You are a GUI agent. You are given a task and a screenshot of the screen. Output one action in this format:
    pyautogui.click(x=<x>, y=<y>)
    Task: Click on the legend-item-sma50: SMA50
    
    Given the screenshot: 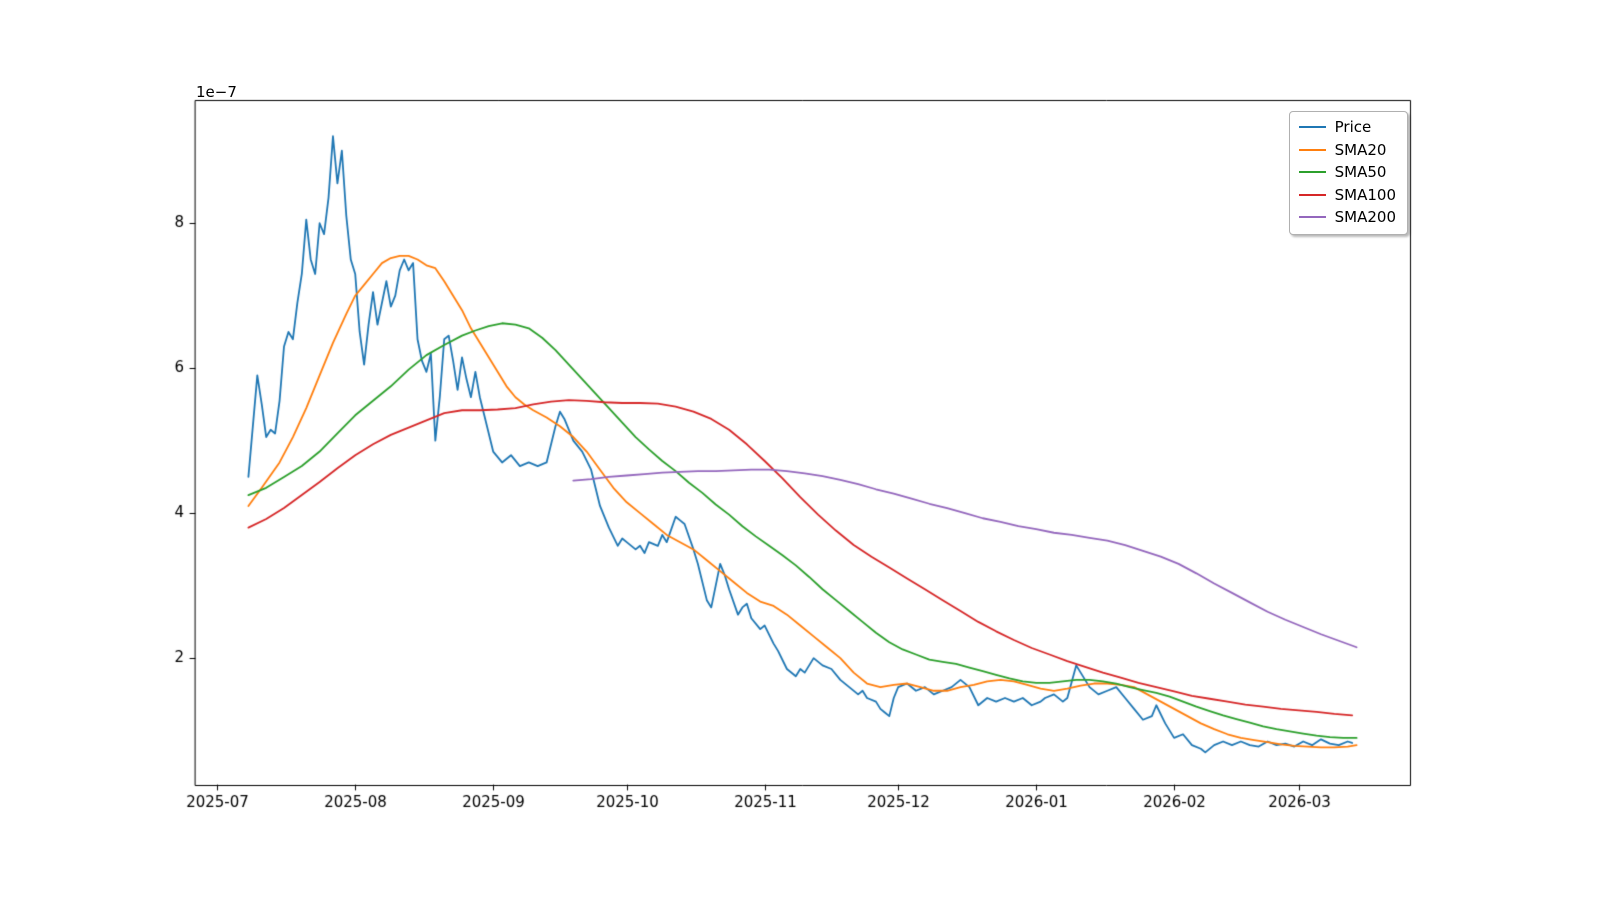 What is the action you would take?
    pyautogui.click(x=1347, y=172)
    